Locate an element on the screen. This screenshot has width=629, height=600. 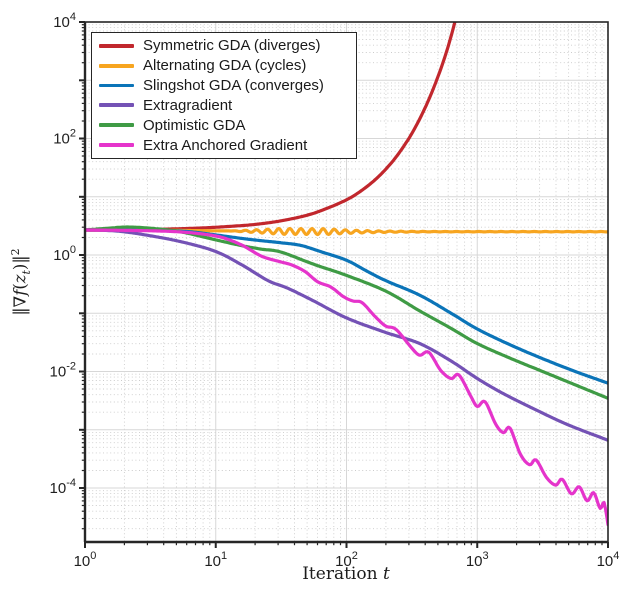
x-tick-label: 10² is located at coordinates (346, 560).